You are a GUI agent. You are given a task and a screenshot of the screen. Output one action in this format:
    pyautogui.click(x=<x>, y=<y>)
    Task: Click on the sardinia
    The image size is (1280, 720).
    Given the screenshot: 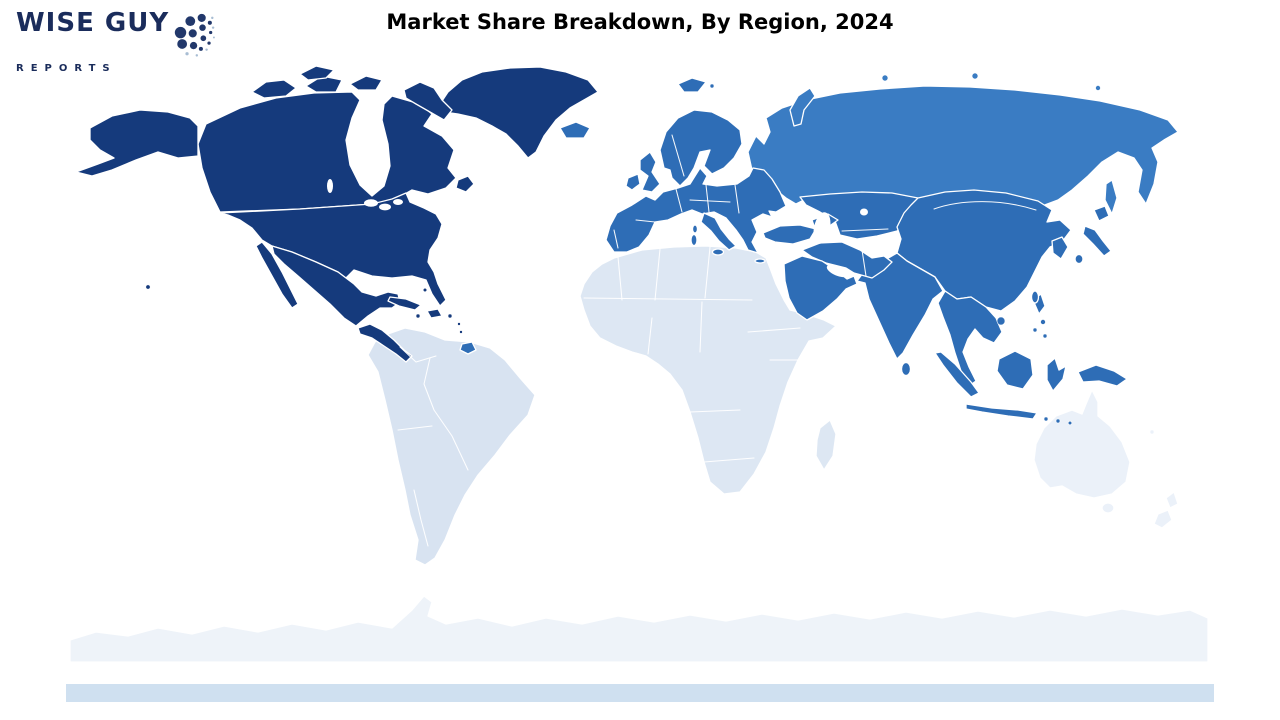 What is the action you would take?
    pyautogui.click(x=694, y=240)
    